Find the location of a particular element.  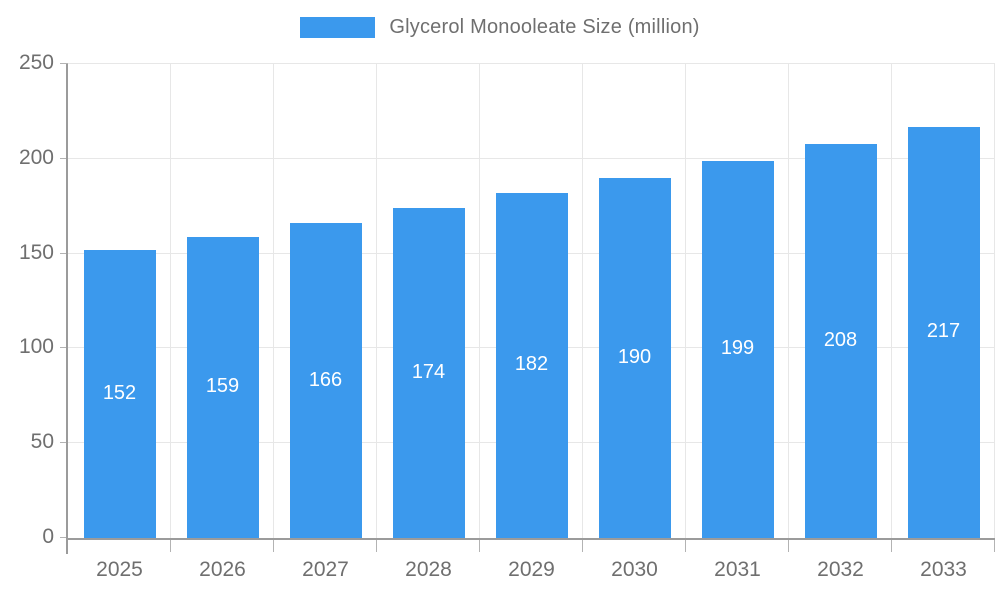

x-axis-label: 2028 is located at coordinates (428, 569).